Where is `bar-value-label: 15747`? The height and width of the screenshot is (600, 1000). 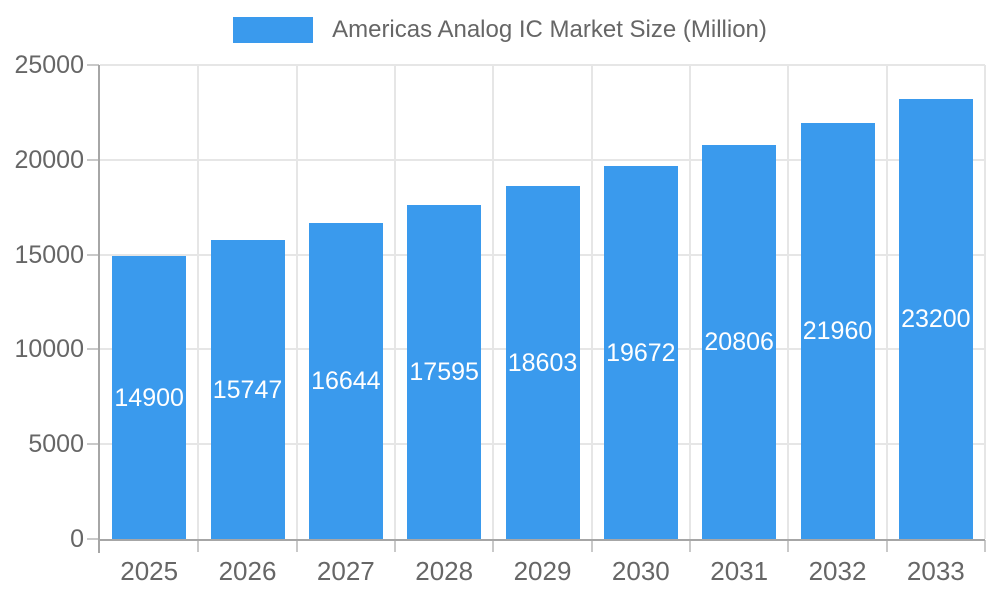
bar-value-label: 15747 is located at coordinates (247, 389).